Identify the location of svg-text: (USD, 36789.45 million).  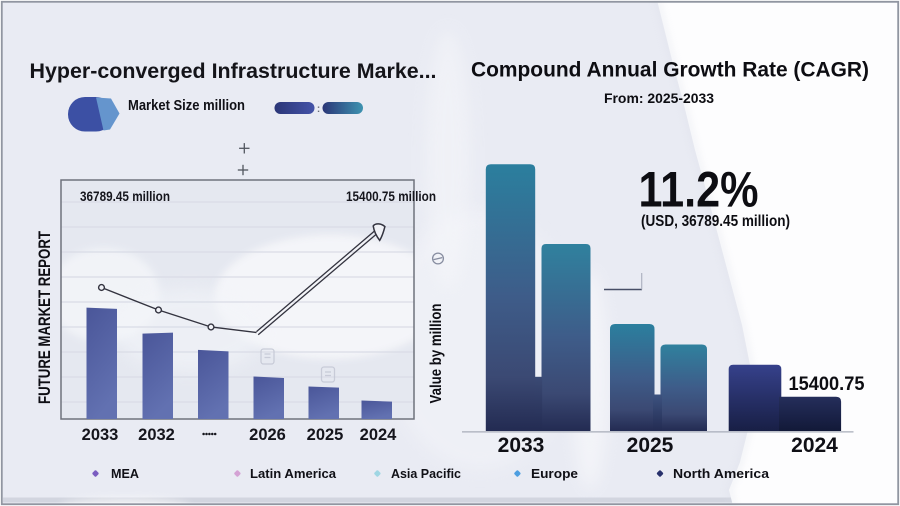
(715, 221).